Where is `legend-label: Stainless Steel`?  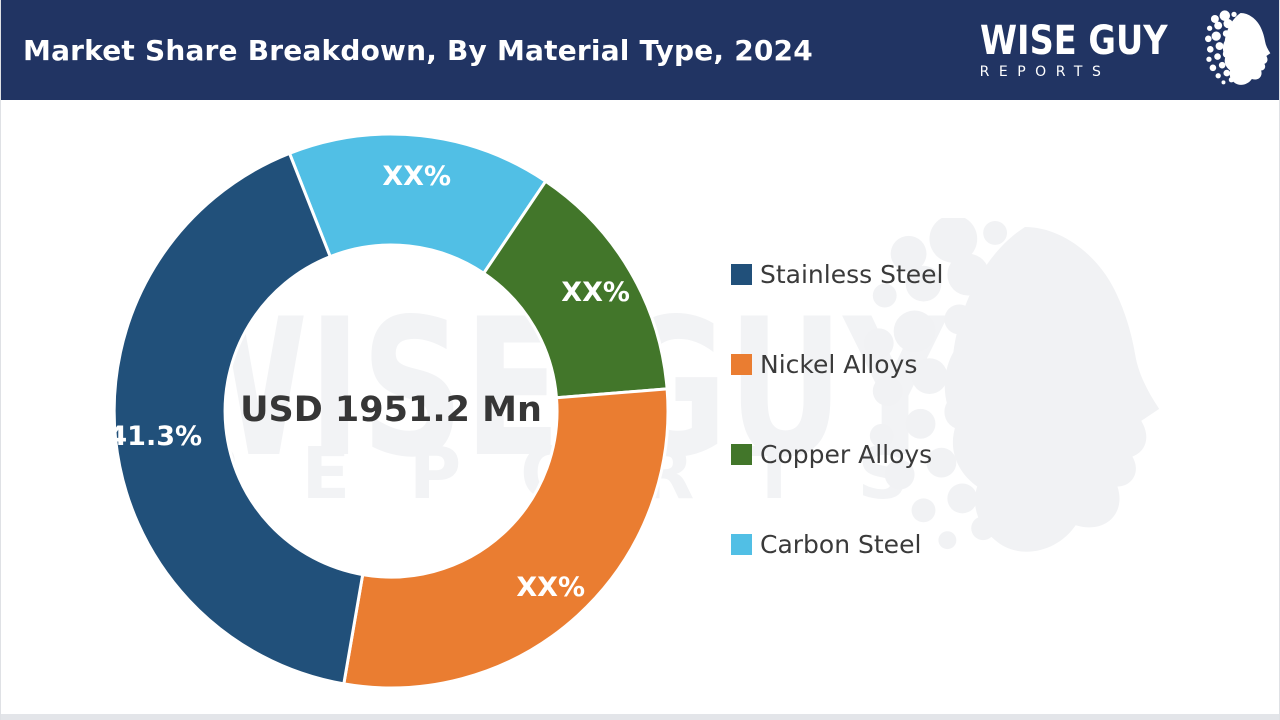
legend-label: Stainless Steel is located at coordinates (852, 274).